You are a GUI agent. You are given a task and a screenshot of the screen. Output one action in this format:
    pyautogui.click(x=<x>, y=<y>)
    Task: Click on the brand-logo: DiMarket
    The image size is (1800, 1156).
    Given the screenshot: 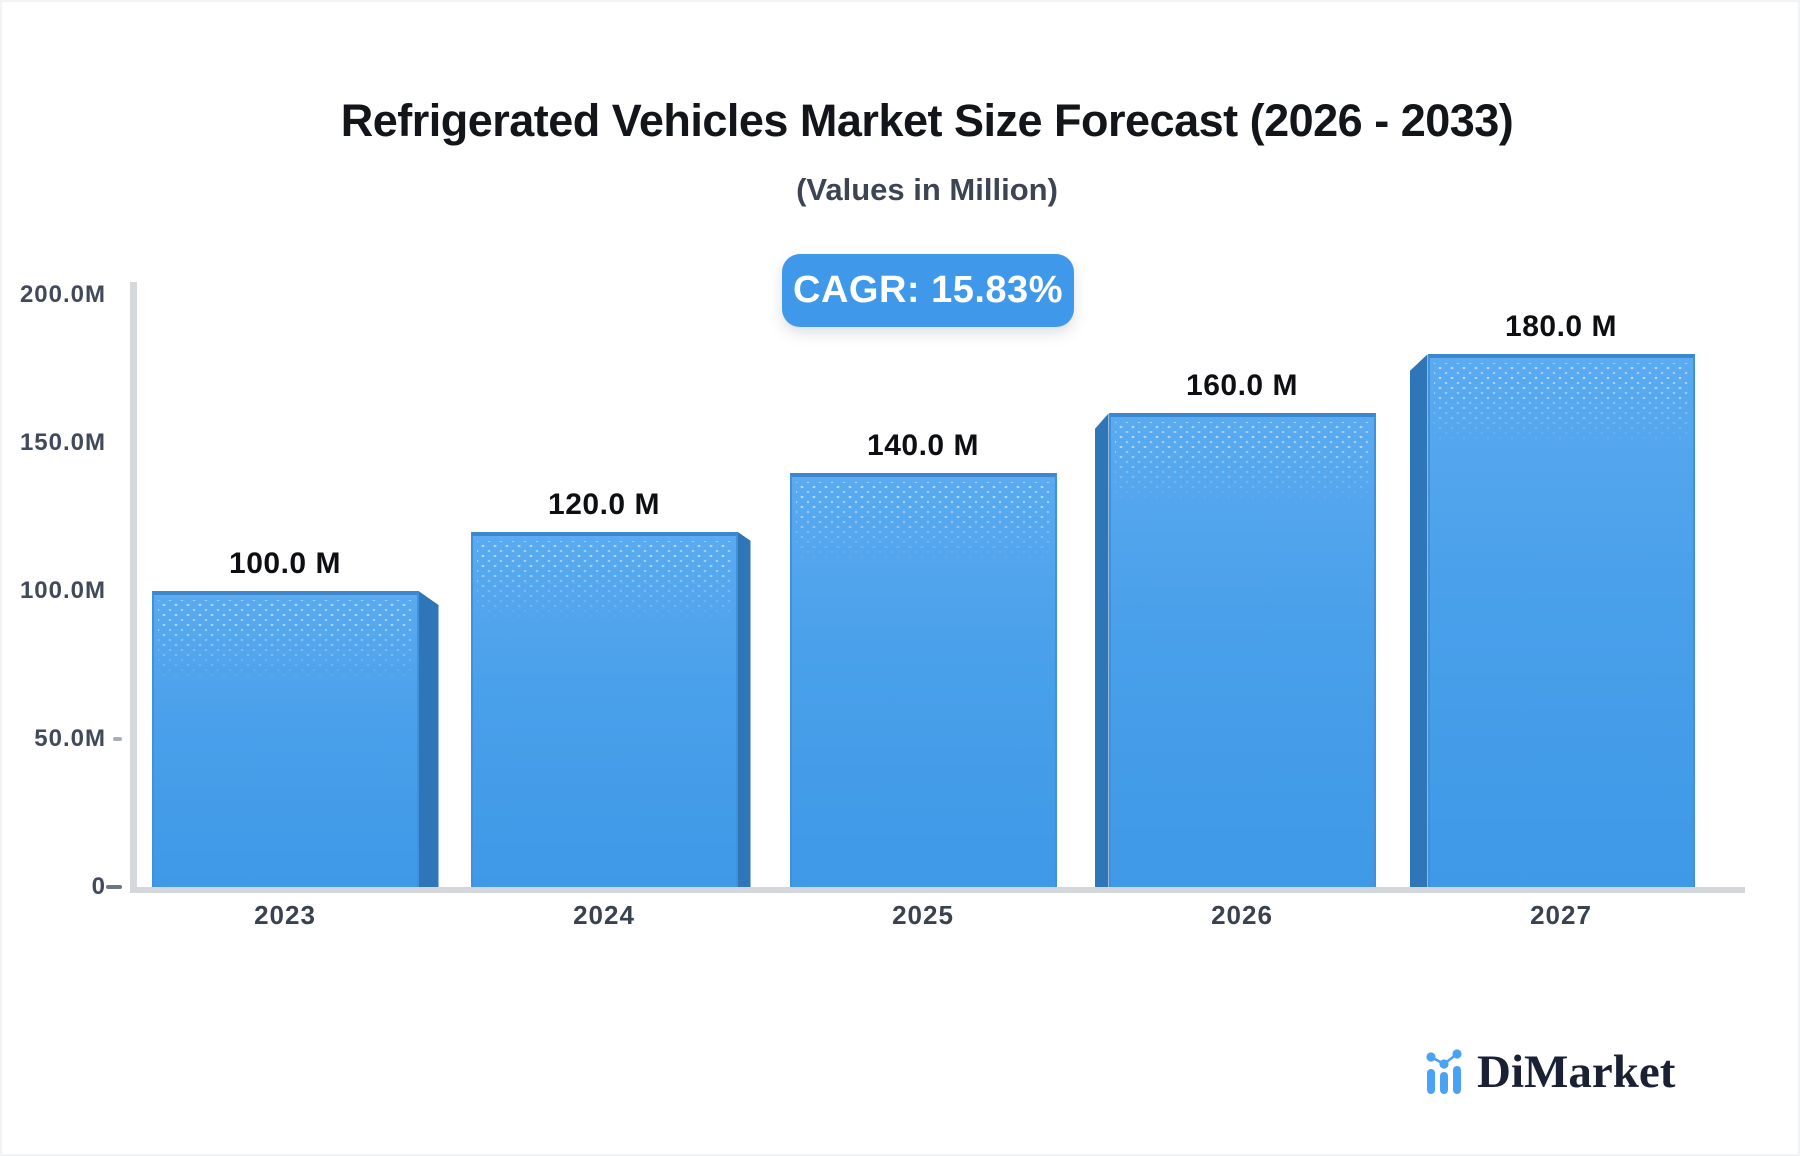 What is the action you would take?
    pyautogui.click(x=1551, y=1071)
    